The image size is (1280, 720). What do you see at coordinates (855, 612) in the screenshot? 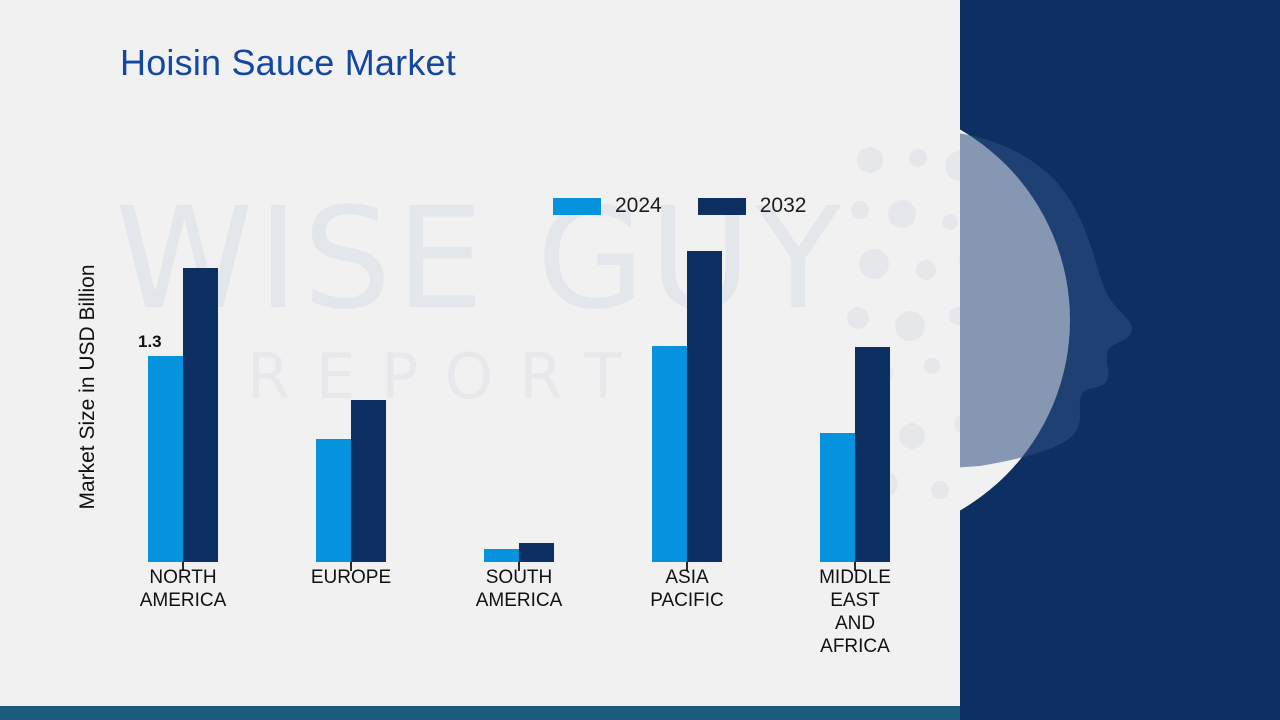
I see `x-axis-category-label: MIDDLE EAST AND AFRICA` at bounding box center [855, 612].